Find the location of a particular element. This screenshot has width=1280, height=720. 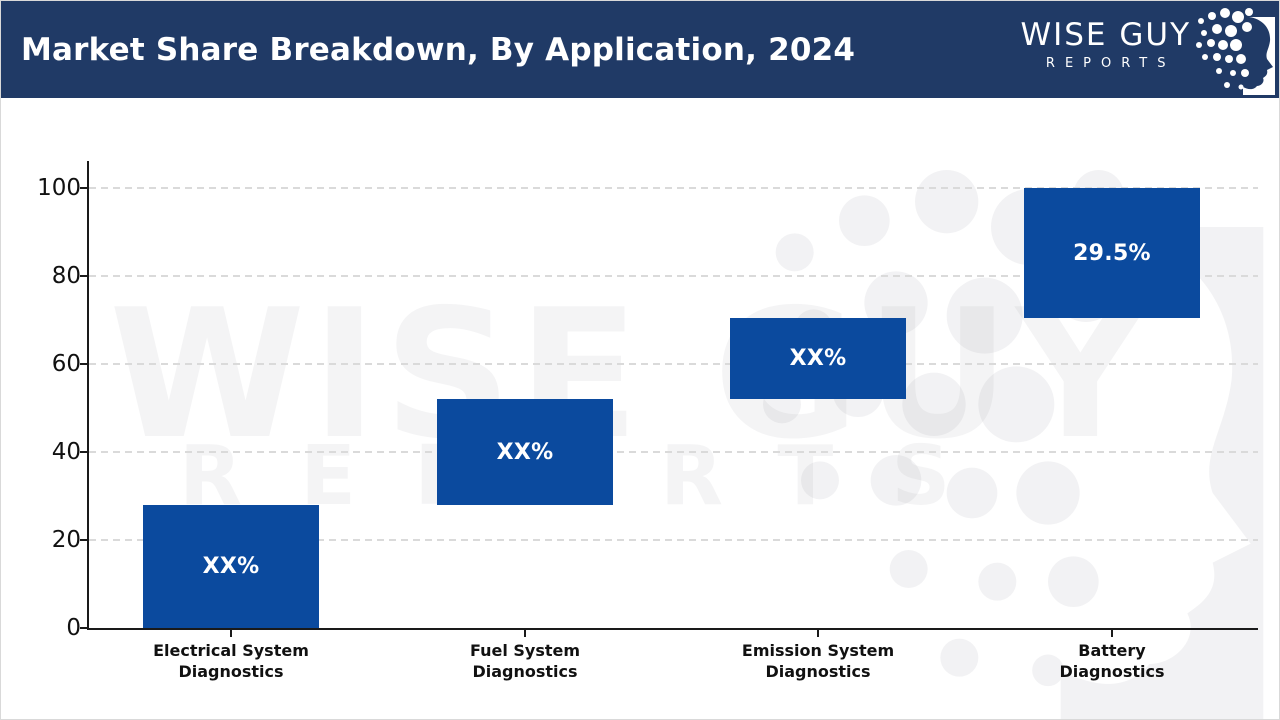

y-axis-tick-label: 40 is located at coordinates (66, 452).